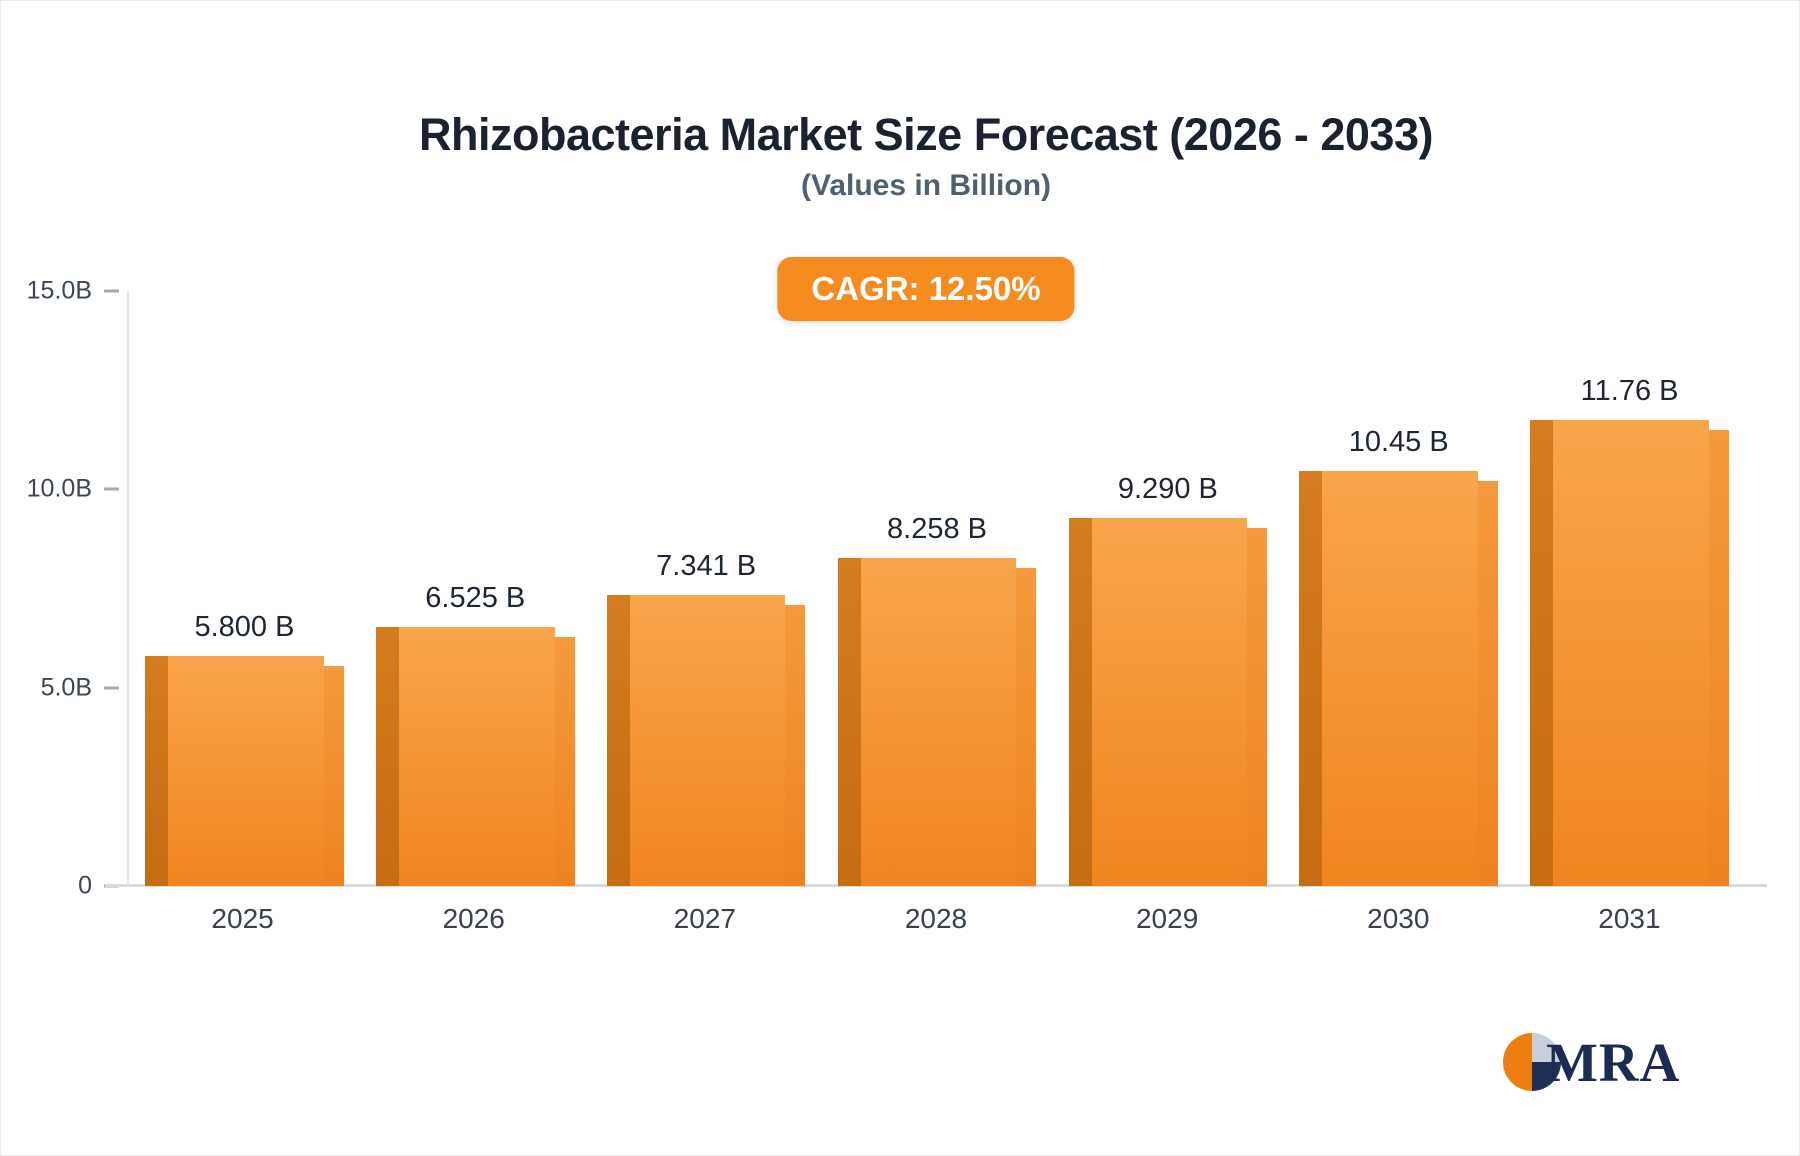  Describe the element at coordinates (1398, 918) in the screenshot. I see `x-tick-label: 2030` at that location.